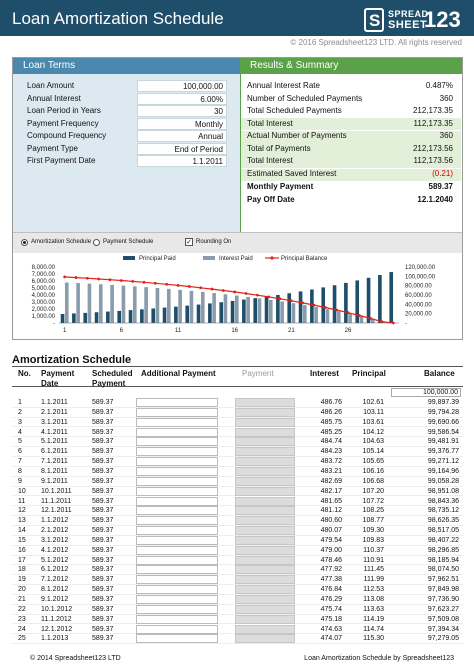 This screenshot has width=474, height=670. I want to click on actual-number-value: 360, so click(446, 135).